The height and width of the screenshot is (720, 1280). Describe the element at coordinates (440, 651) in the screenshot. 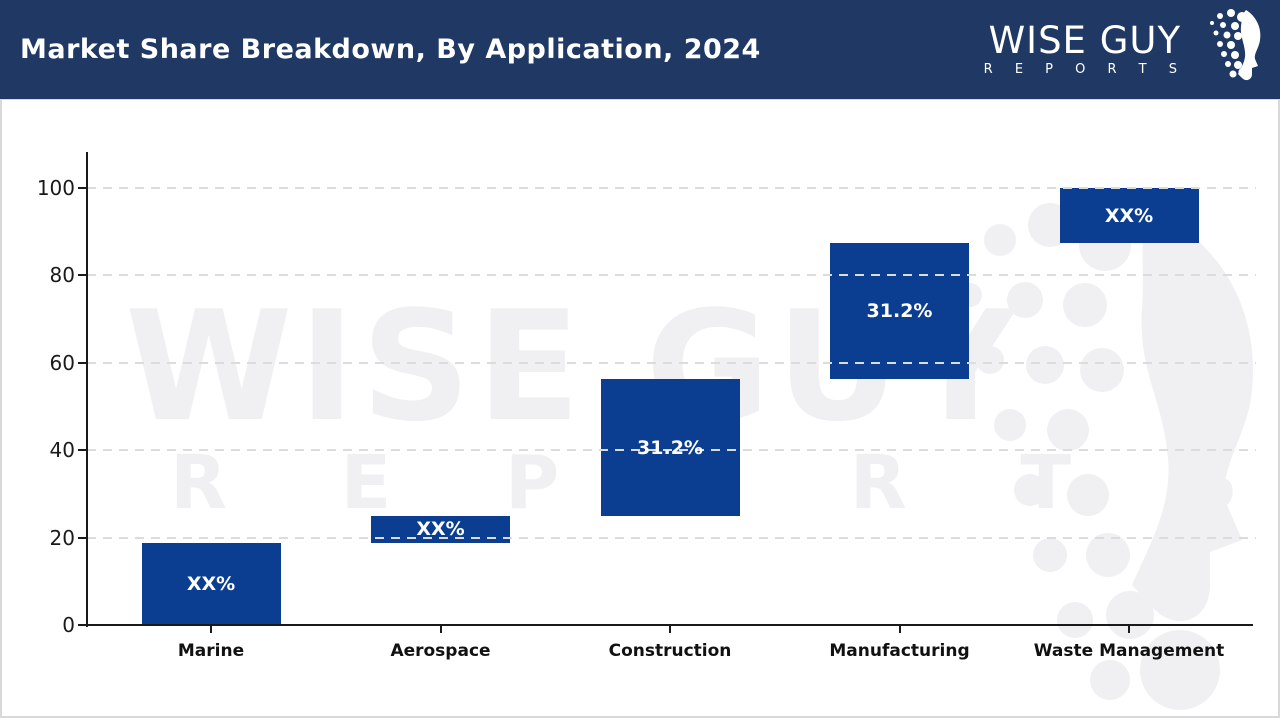

I see `x-category-label: Aerospace` at that location.